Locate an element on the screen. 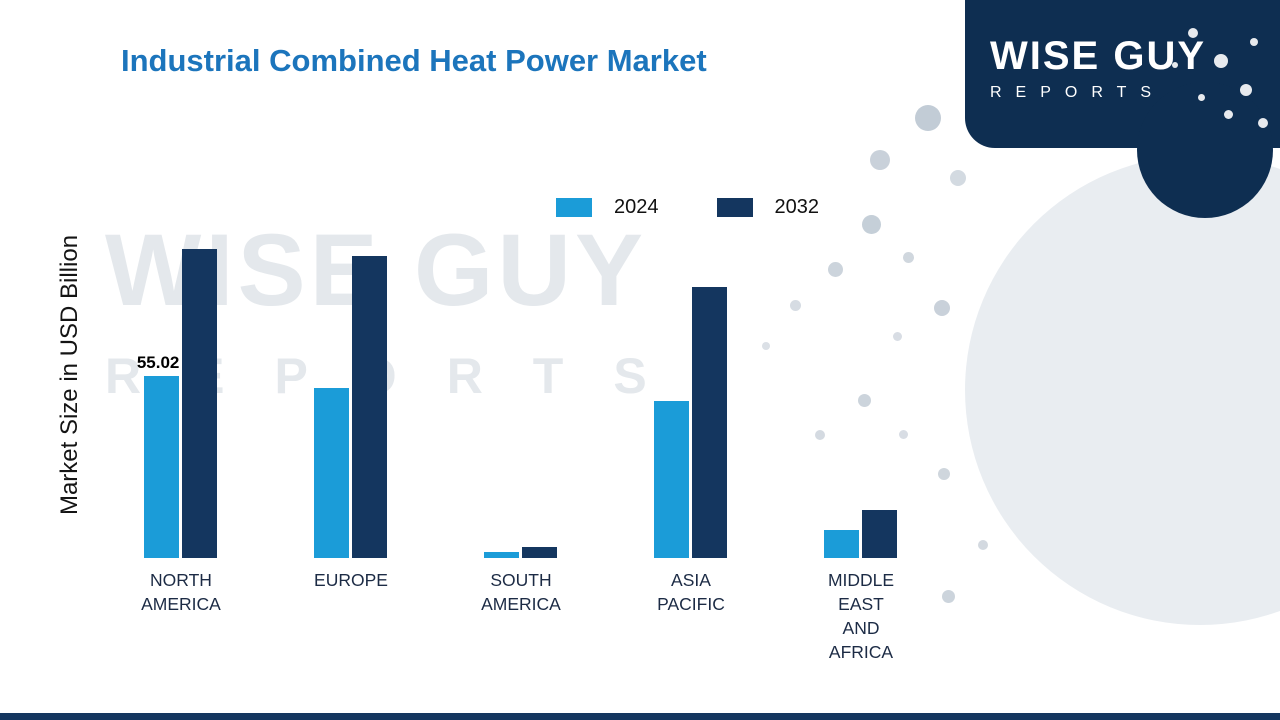  bar-asia-pacific-2032 is located at coordinates (709, 422).